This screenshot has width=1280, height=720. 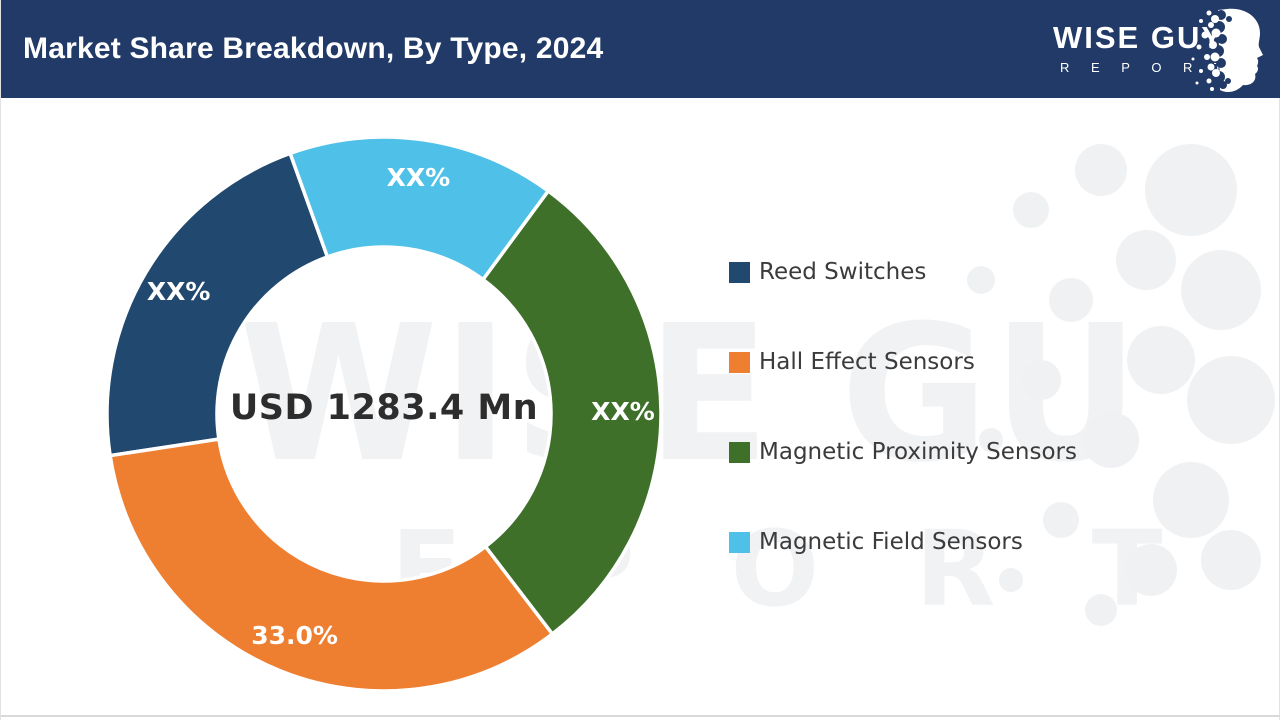 I want to click on legend-item-reed-switches: Reed Switches, so click(x=903, y=272).